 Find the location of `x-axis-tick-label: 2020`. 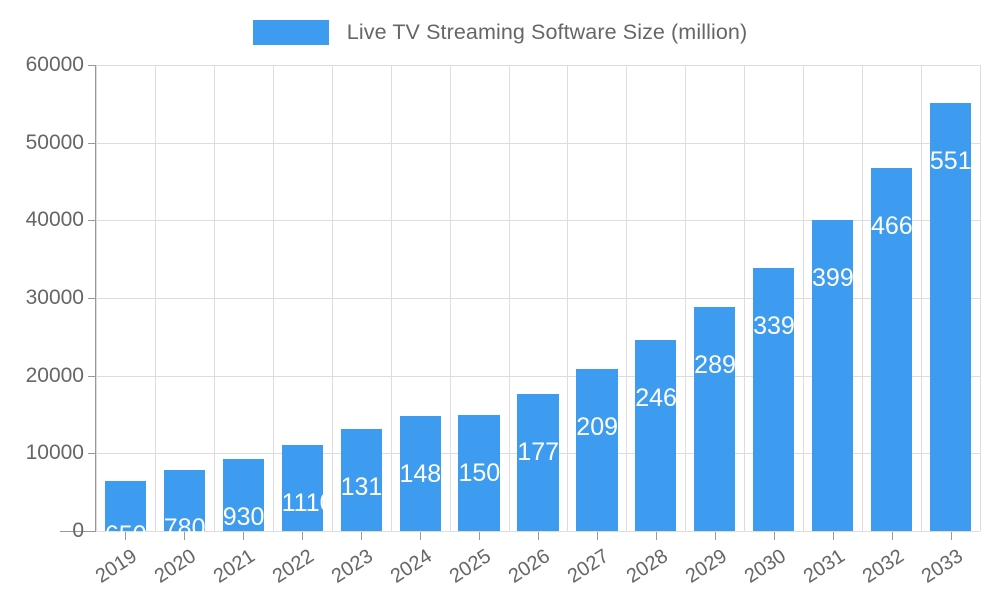

x-axis-tick-label: 2020 is located at coordinates (176, 566).